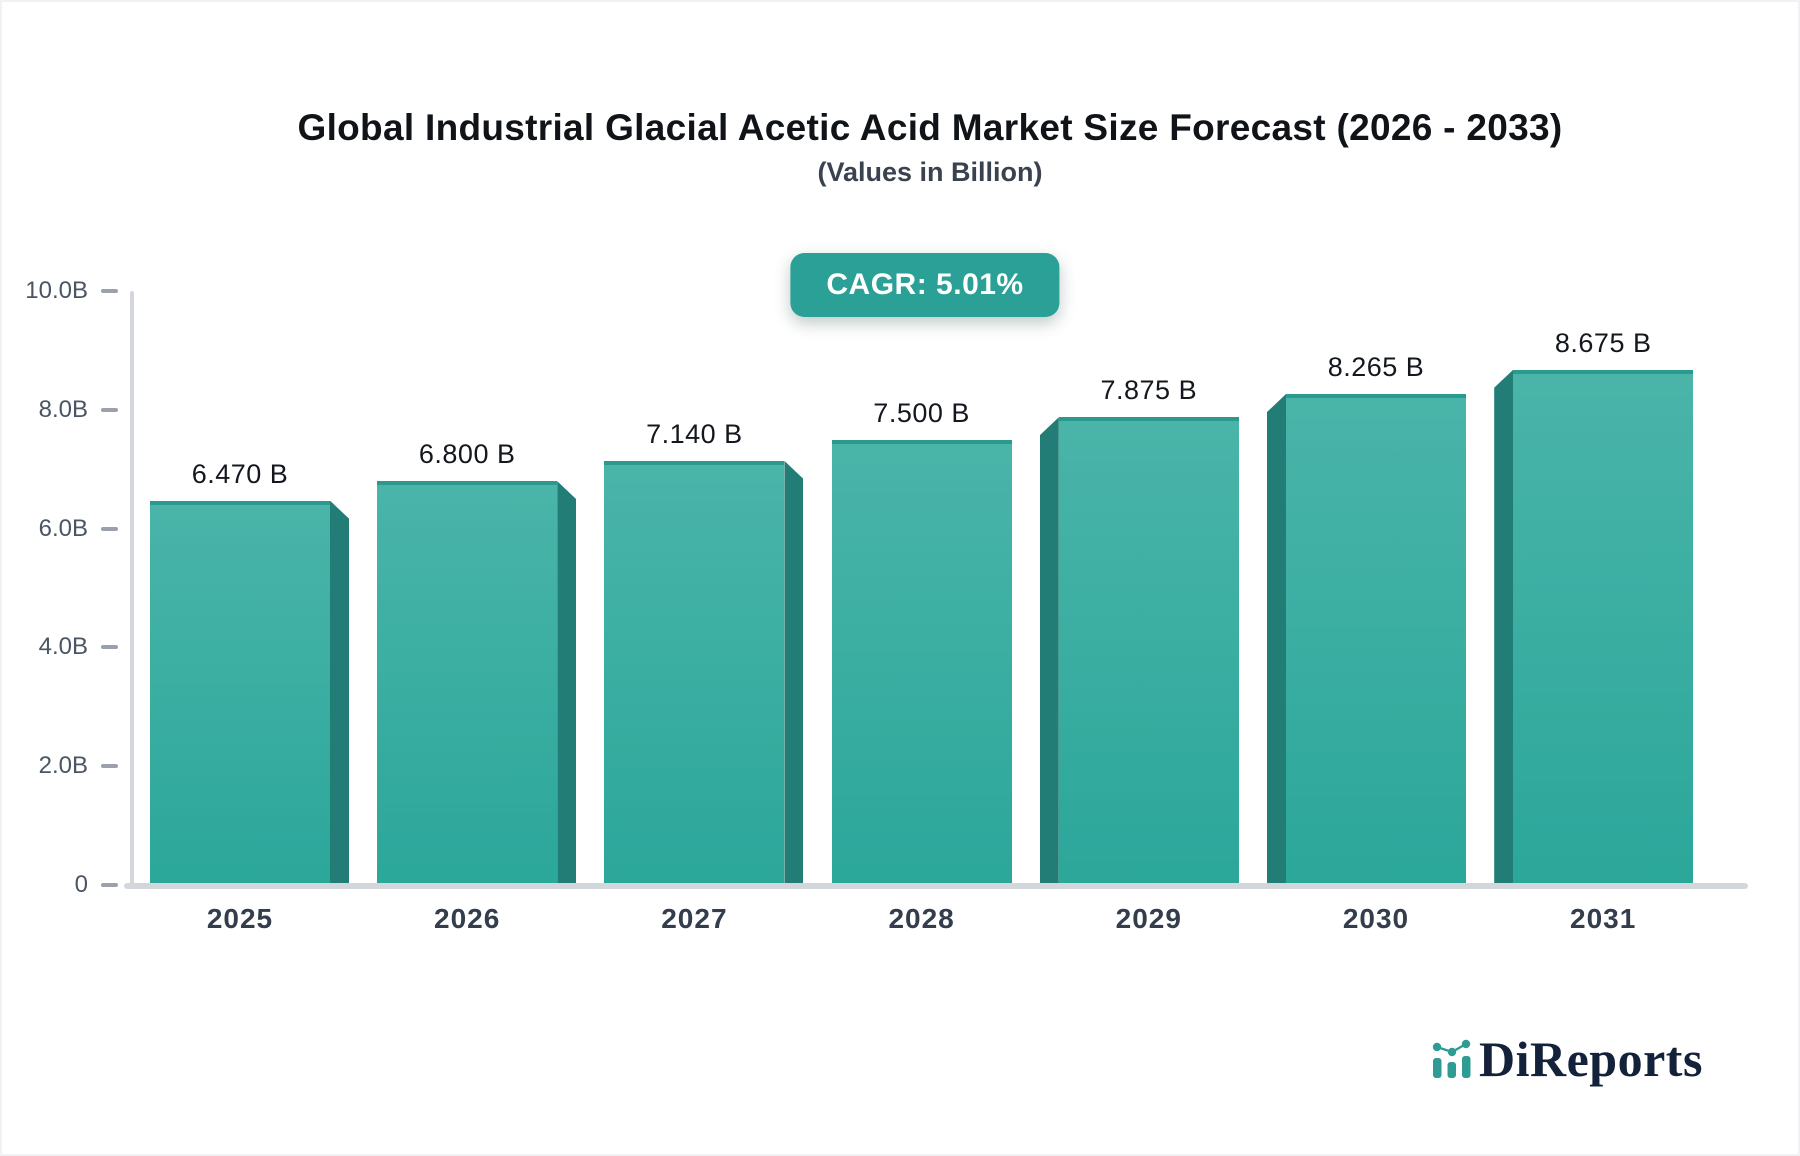 The width and height of the screenshot is (1800, 1156). I want to click on bar-2031, so click(1603, 627).